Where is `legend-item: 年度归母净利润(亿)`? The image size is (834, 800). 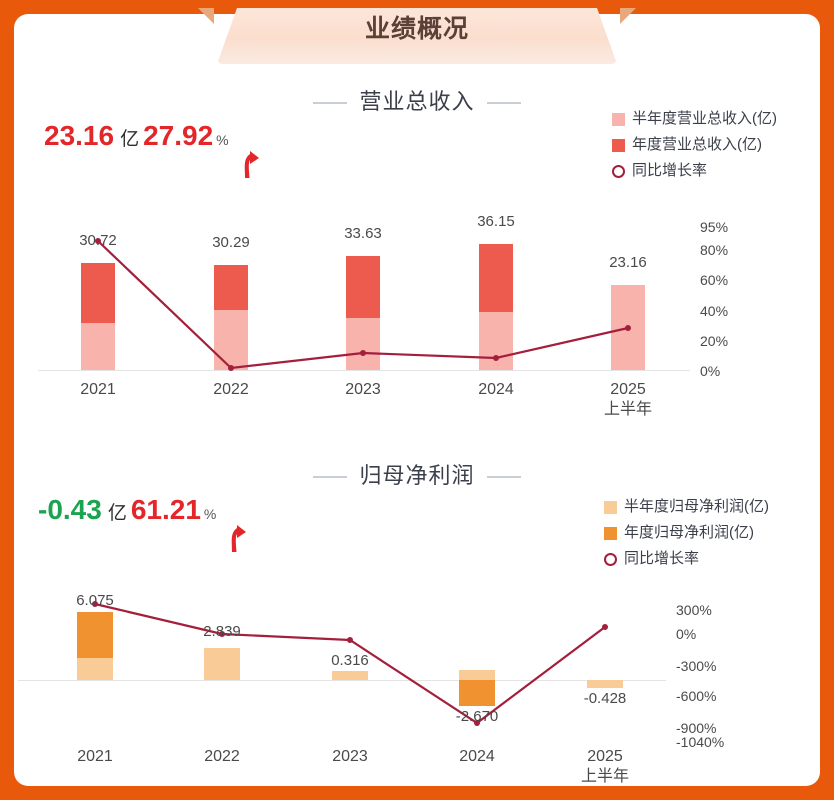
legend-item: 年度归母净利润(亿) is located at coordinates (686, 533).